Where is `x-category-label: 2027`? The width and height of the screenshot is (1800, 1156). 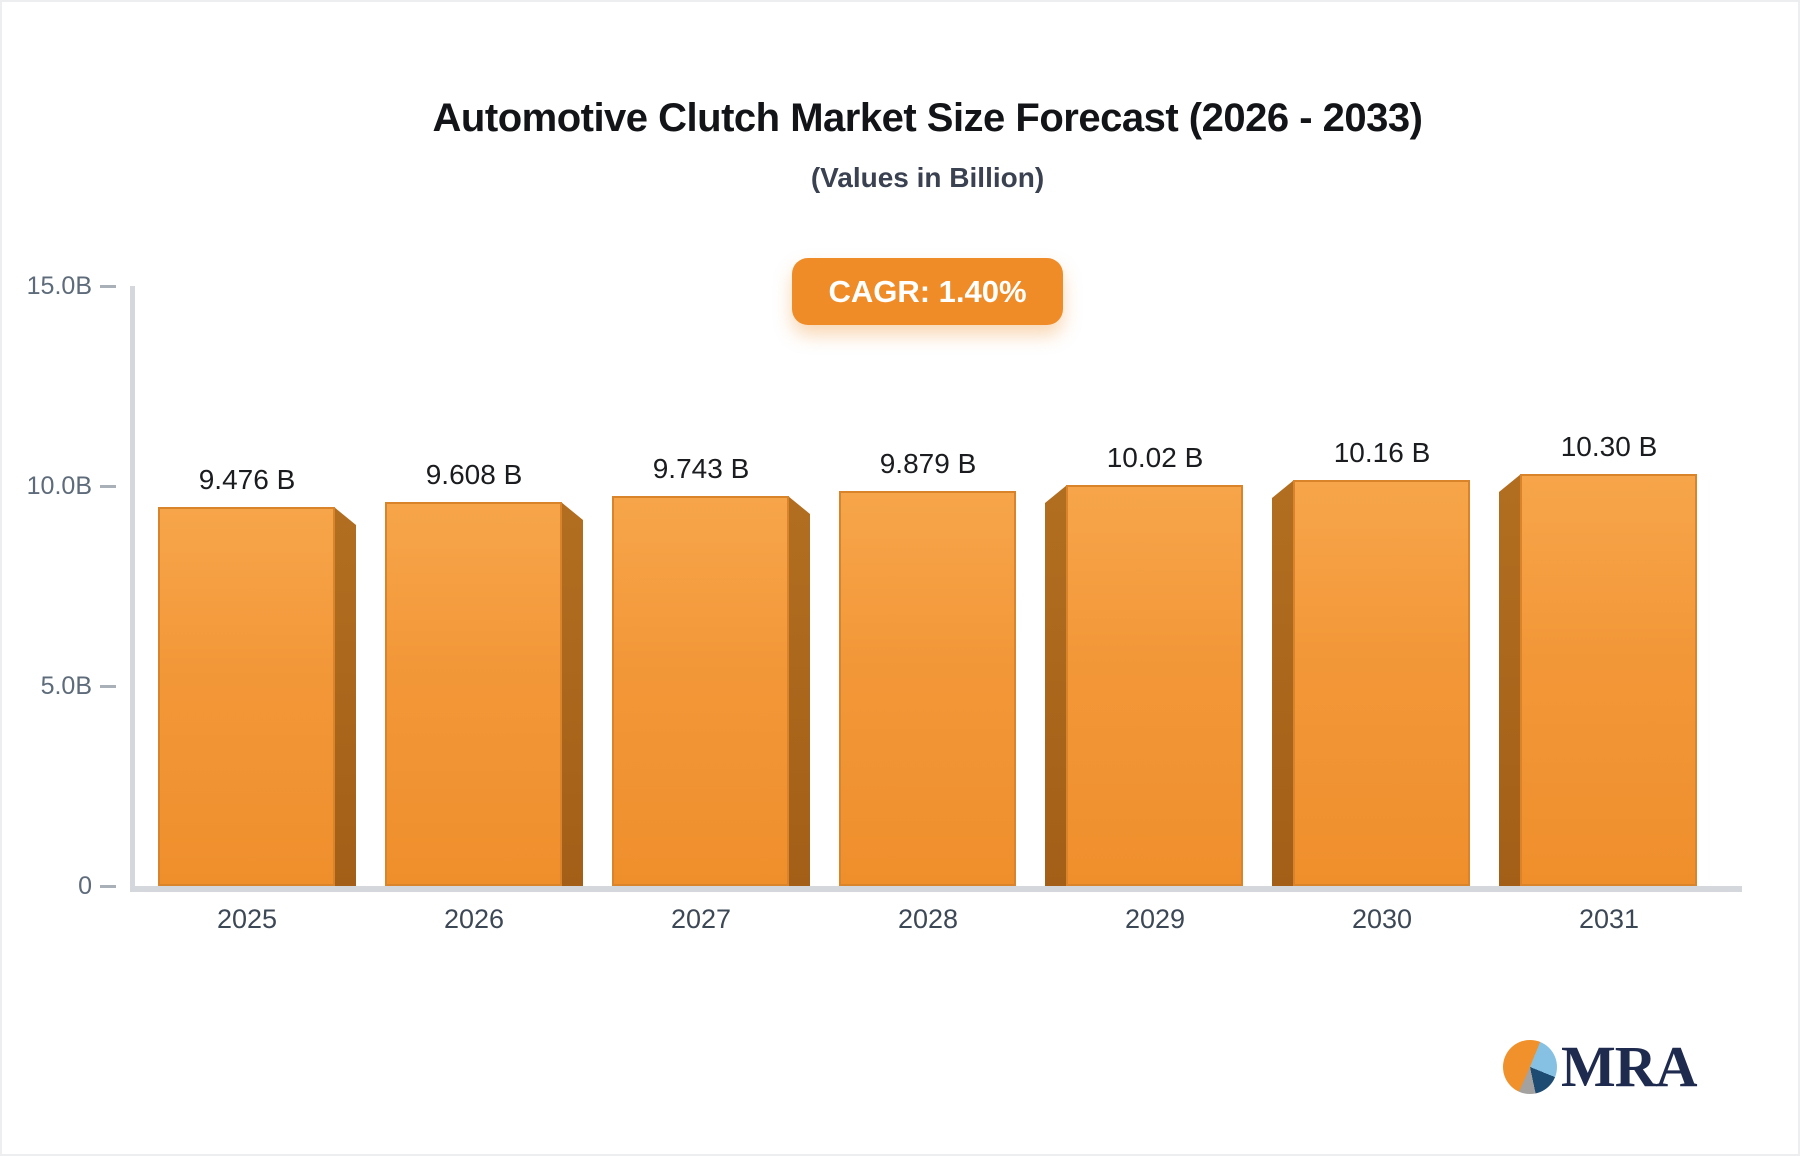 x-category-label: 2027 is located at coordinates (701, 919).